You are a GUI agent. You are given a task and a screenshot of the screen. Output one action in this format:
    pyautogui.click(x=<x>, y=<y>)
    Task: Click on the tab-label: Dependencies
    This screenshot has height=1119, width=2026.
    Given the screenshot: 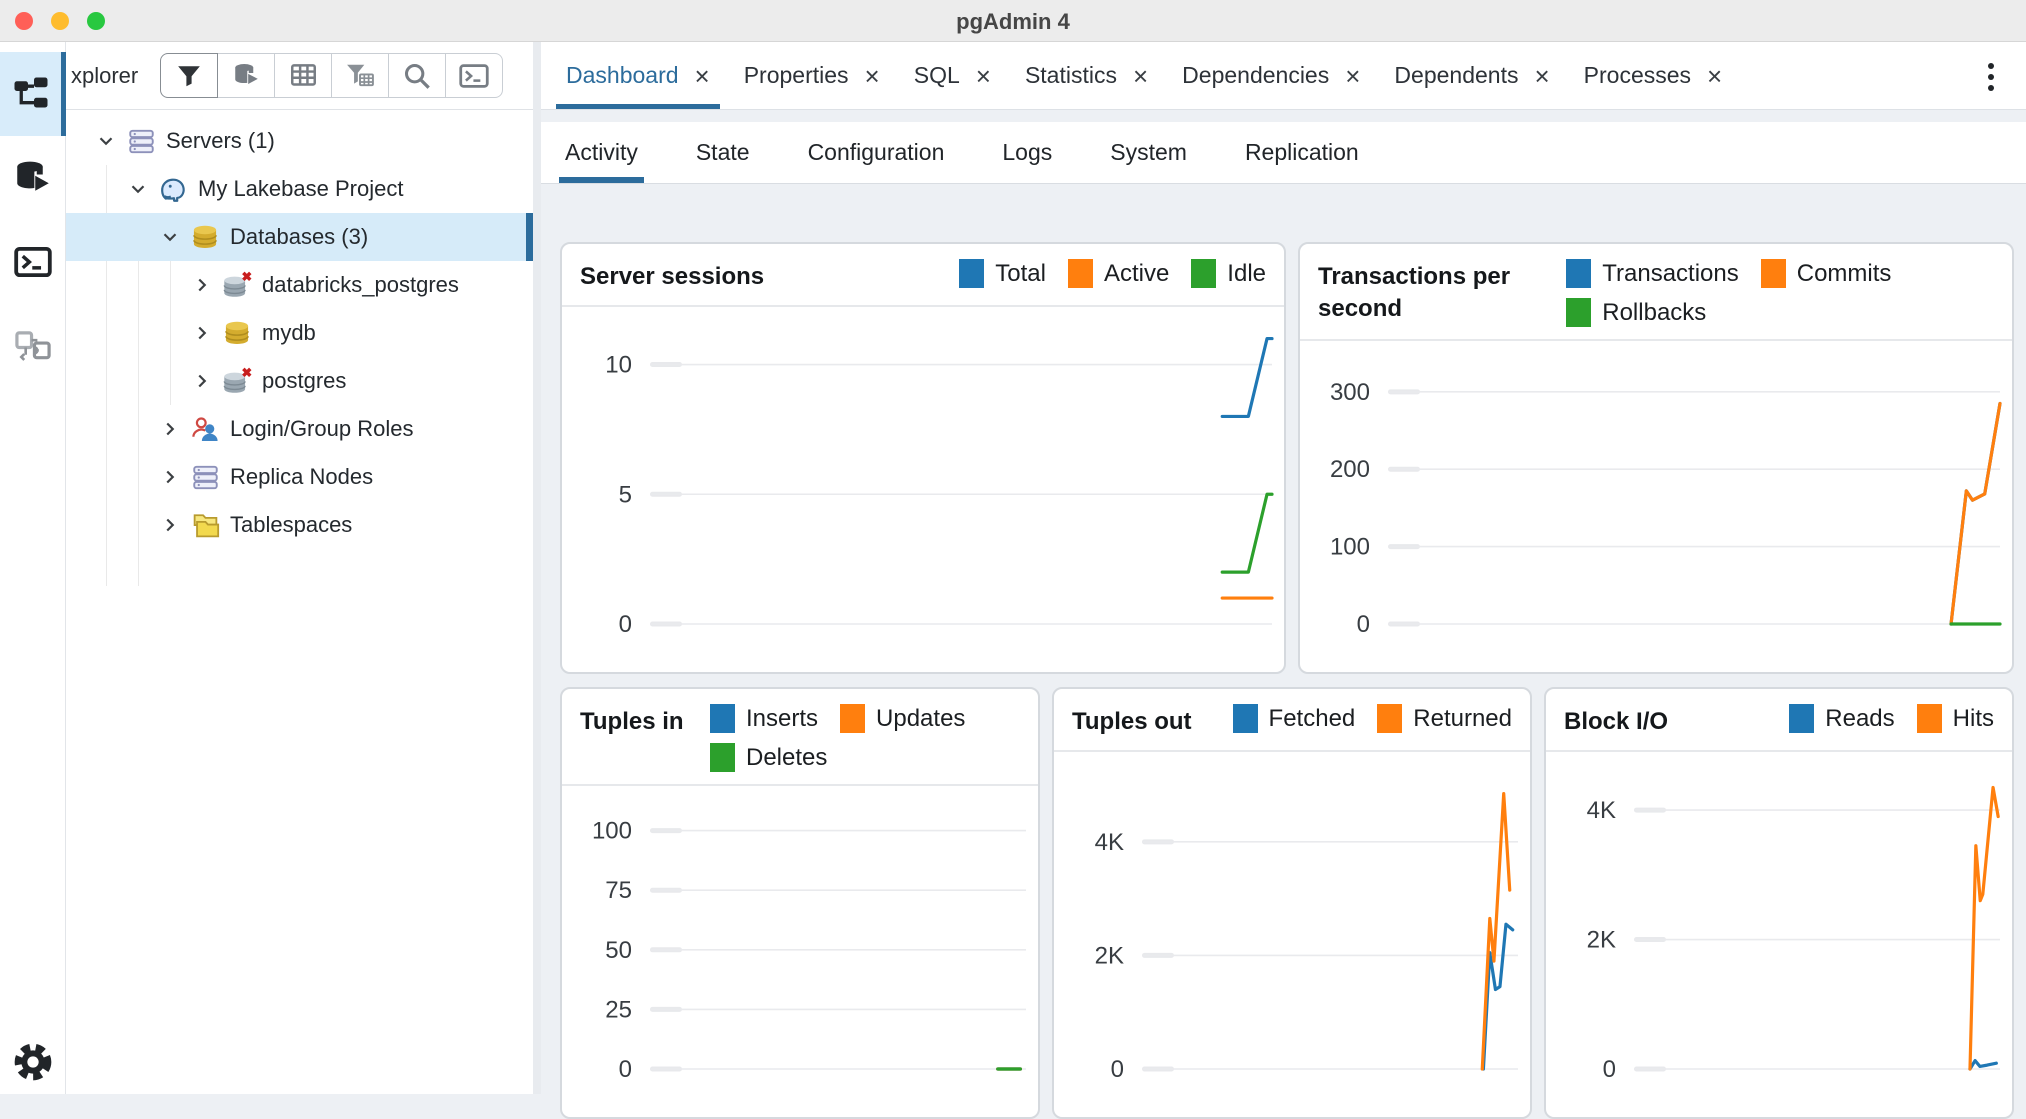 What is the action you would take?
    pyautogui.click(x=1256, y=75)
    